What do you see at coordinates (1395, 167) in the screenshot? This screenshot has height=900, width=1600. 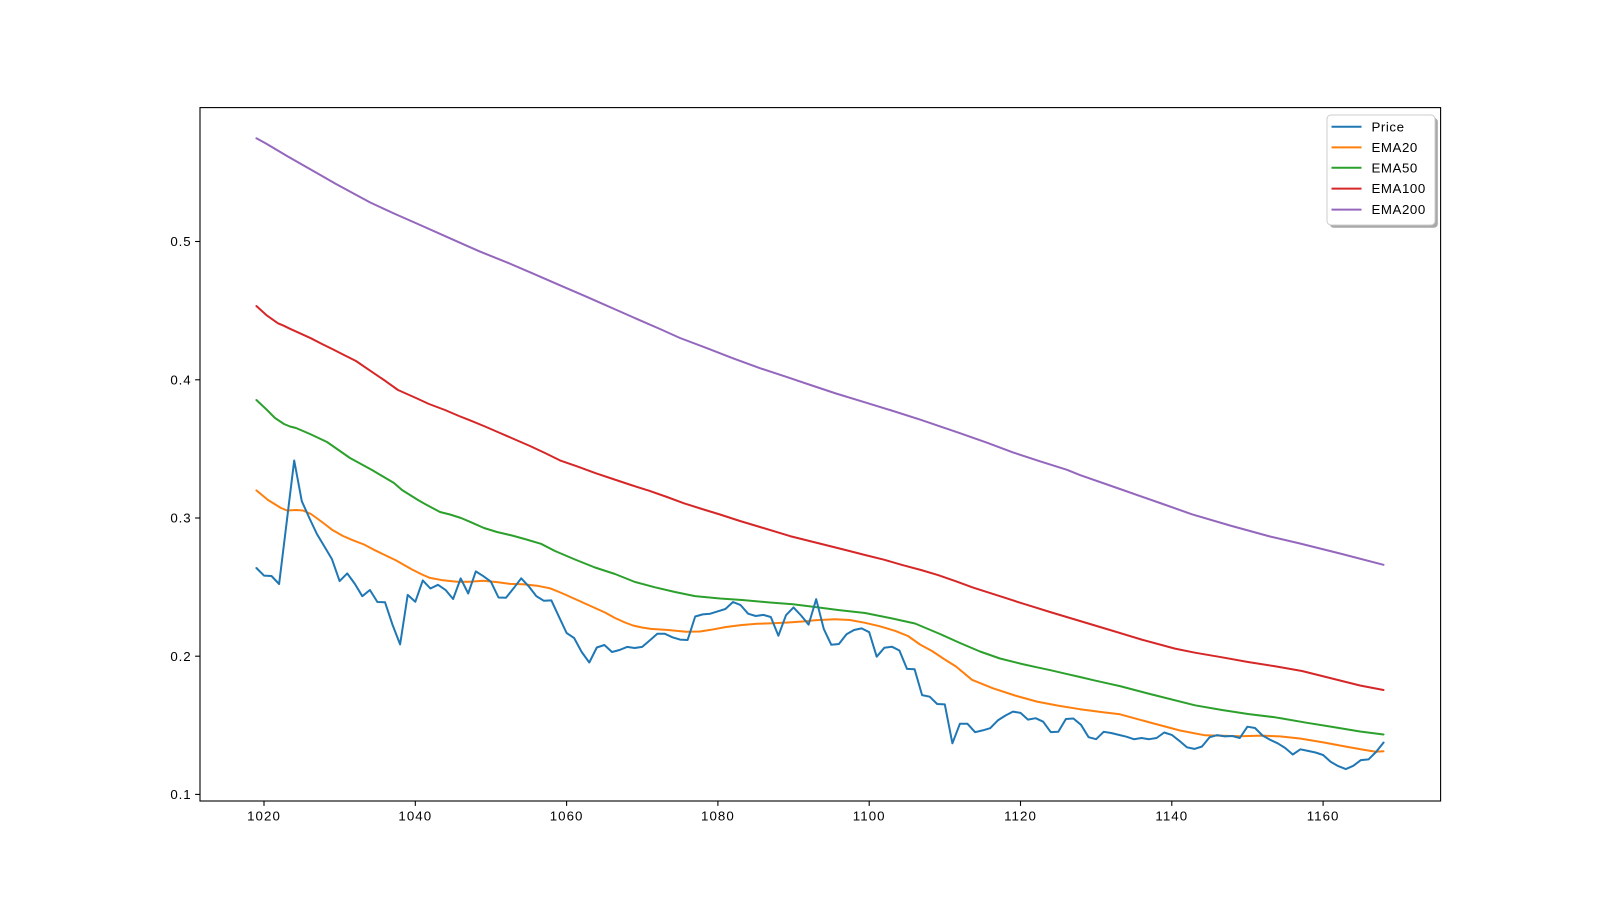 I see `svg-text: EMA50` at bounding box center [1395, 167].